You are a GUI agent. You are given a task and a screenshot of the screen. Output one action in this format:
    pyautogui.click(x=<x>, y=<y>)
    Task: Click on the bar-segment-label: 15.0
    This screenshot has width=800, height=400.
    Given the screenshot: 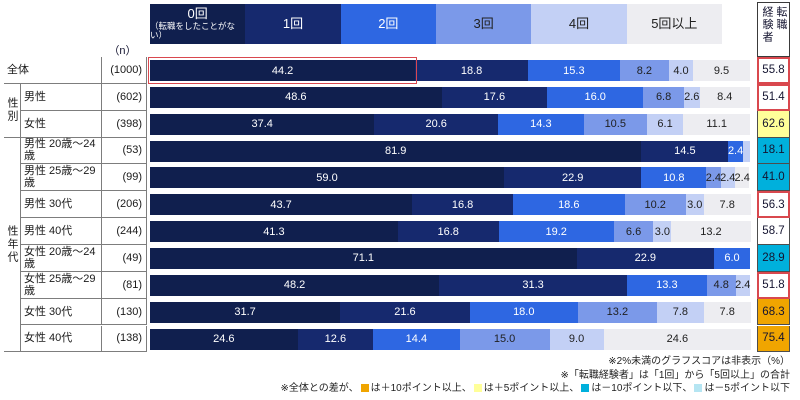 What is the action you would take?
    pyautogui.click(x=504, y=339)
    